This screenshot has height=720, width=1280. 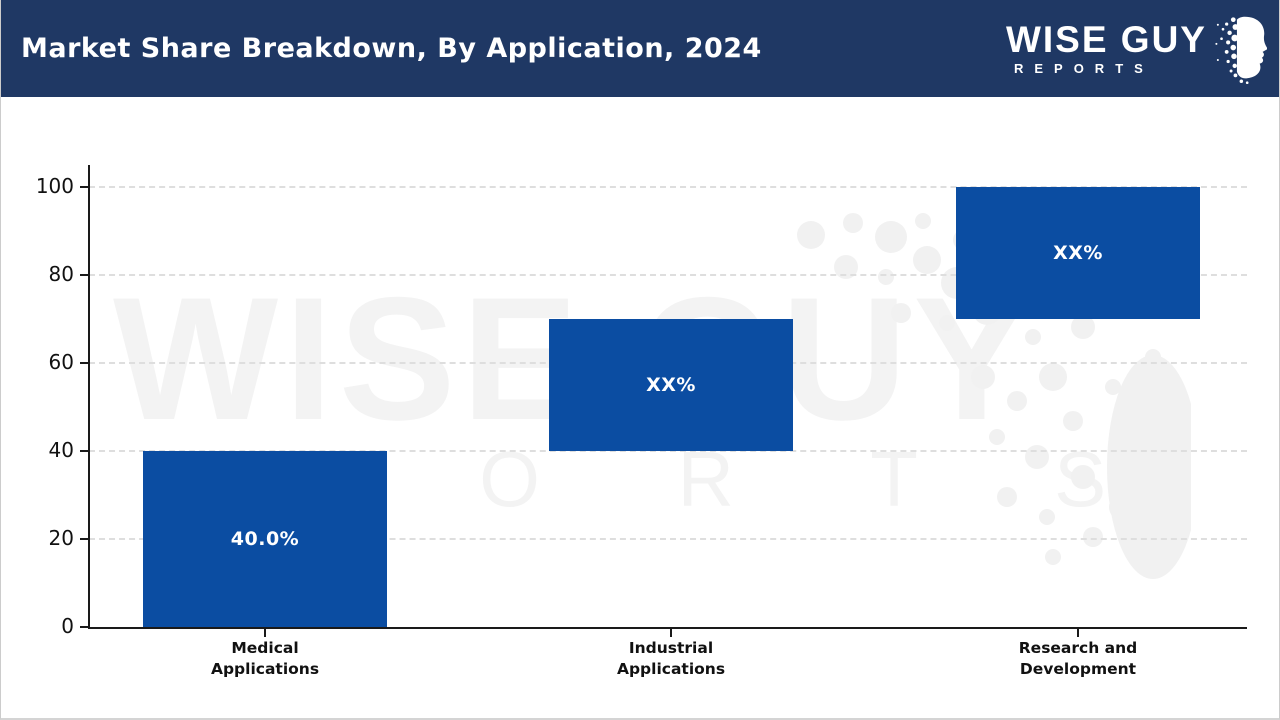 I want to click on logo-subtitle: REPORTS, so click(x=1083, y=68).